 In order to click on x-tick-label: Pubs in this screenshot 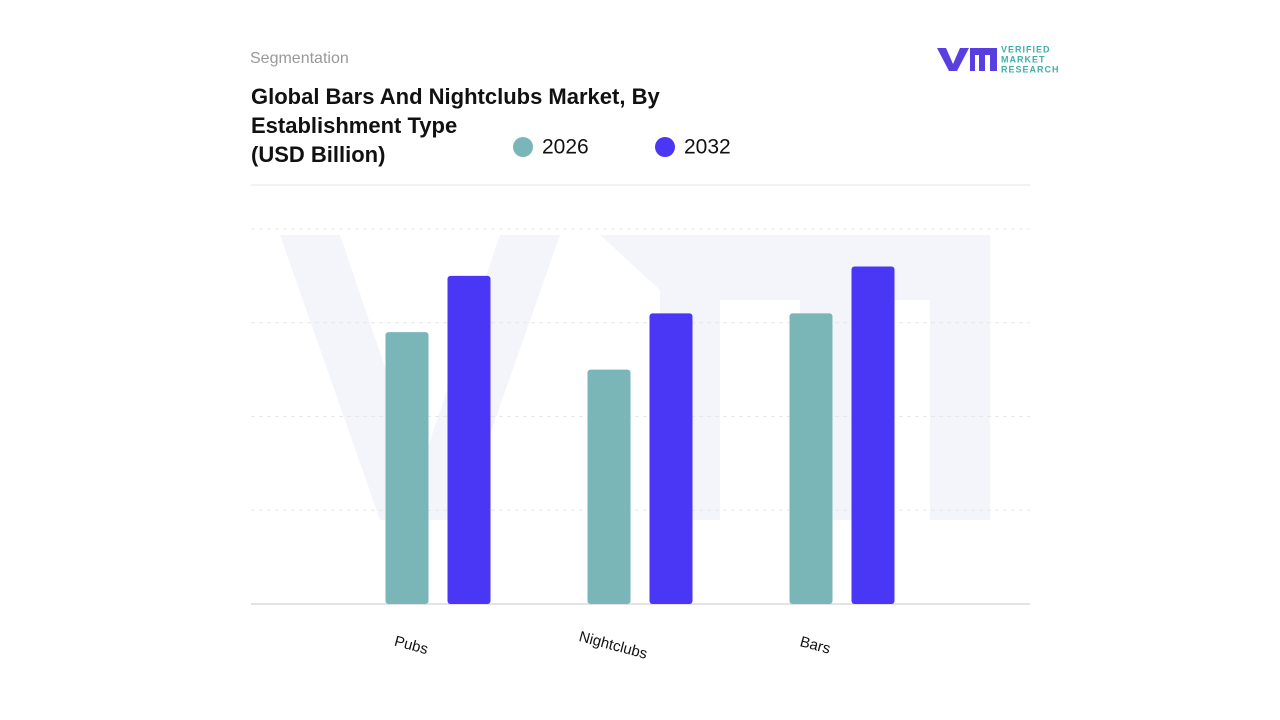, I will do `click(410, 645)`.